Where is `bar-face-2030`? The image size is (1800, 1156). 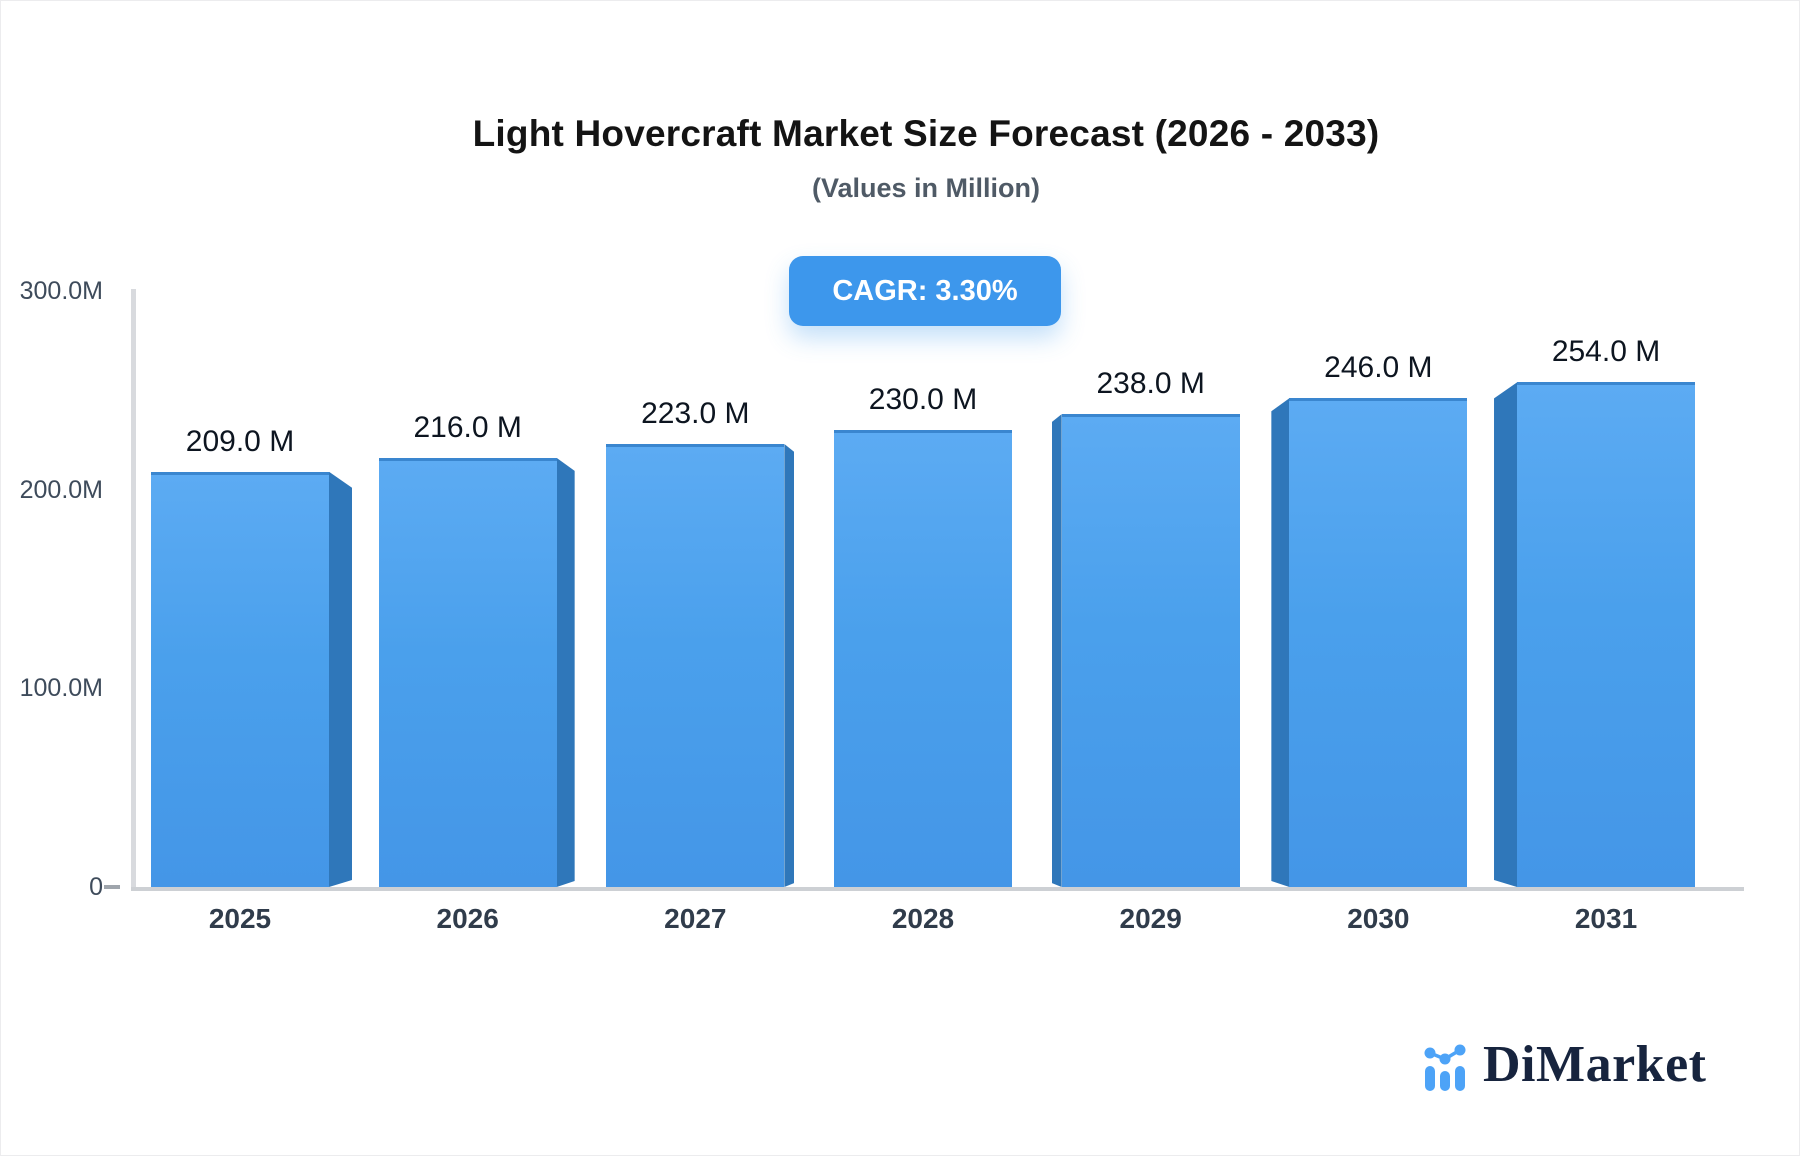
bar-face-2030 is located at coordinates (1378, 642).